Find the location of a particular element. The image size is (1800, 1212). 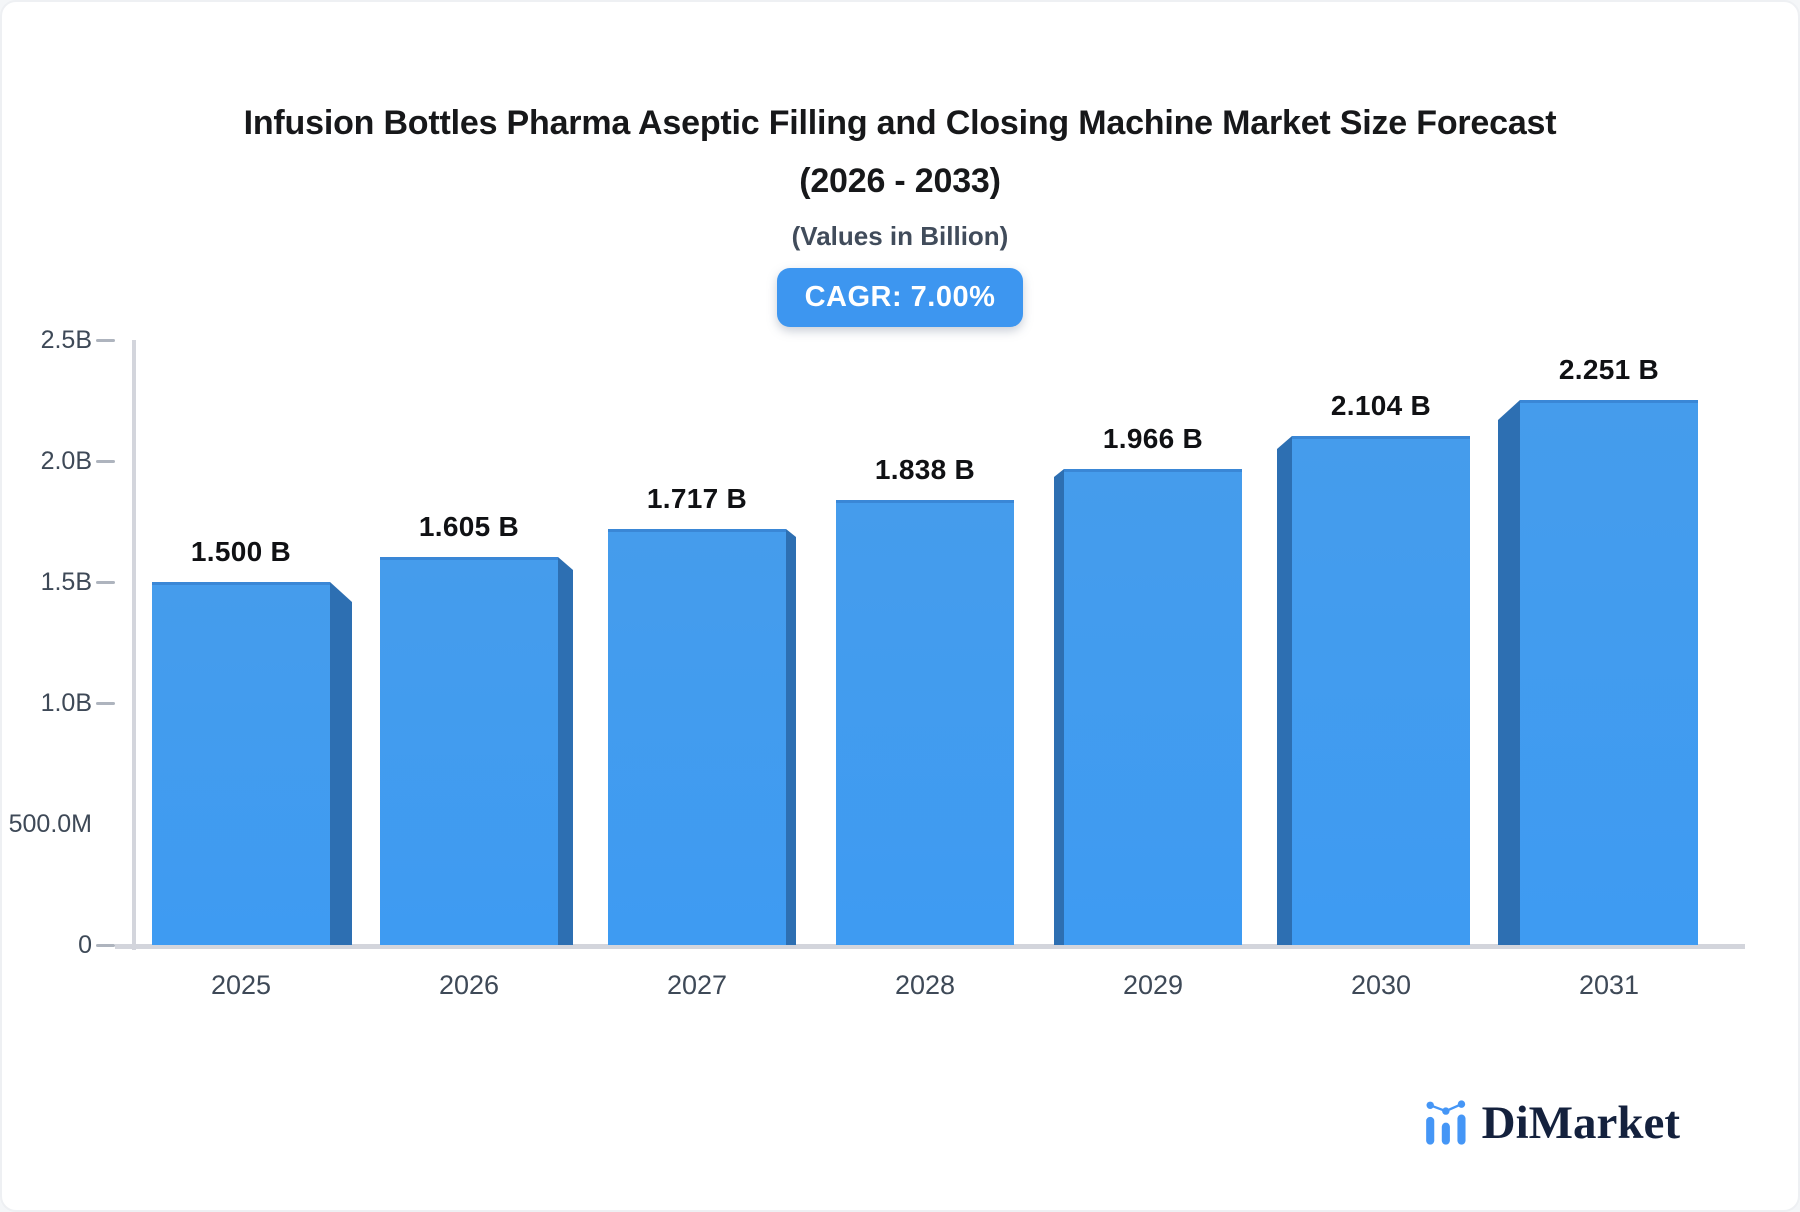

y-axis-tick-label: 1.0B is located at coordinates (66, 703).